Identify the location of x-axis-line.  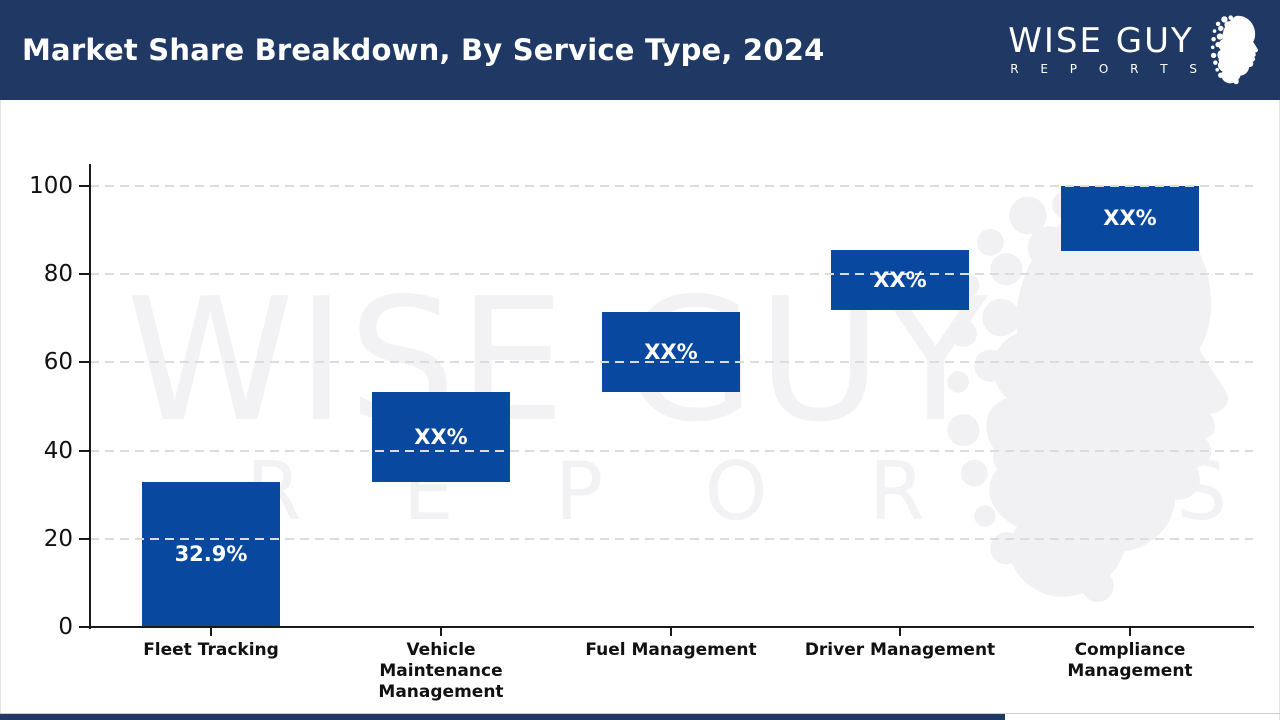
(671, 627).